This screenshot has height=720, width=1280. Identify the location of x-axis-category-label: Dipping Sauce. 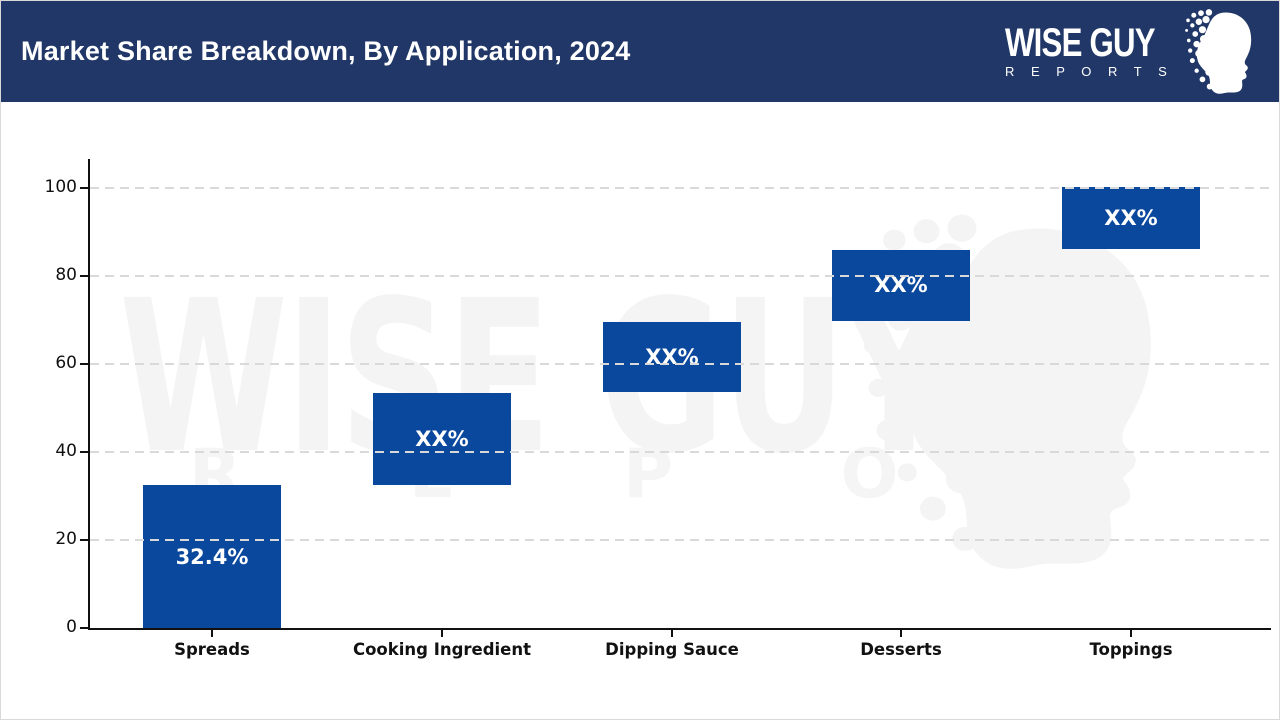
(672, 649).